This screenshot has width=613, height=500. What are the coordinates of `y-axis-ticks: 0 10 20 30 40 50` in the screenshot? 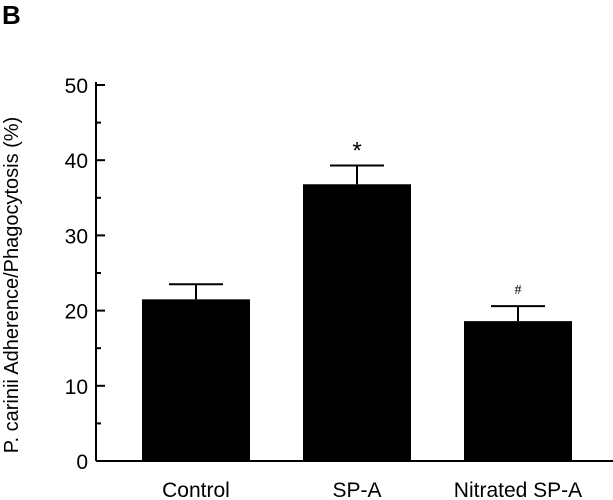 It's located at (85, 274).